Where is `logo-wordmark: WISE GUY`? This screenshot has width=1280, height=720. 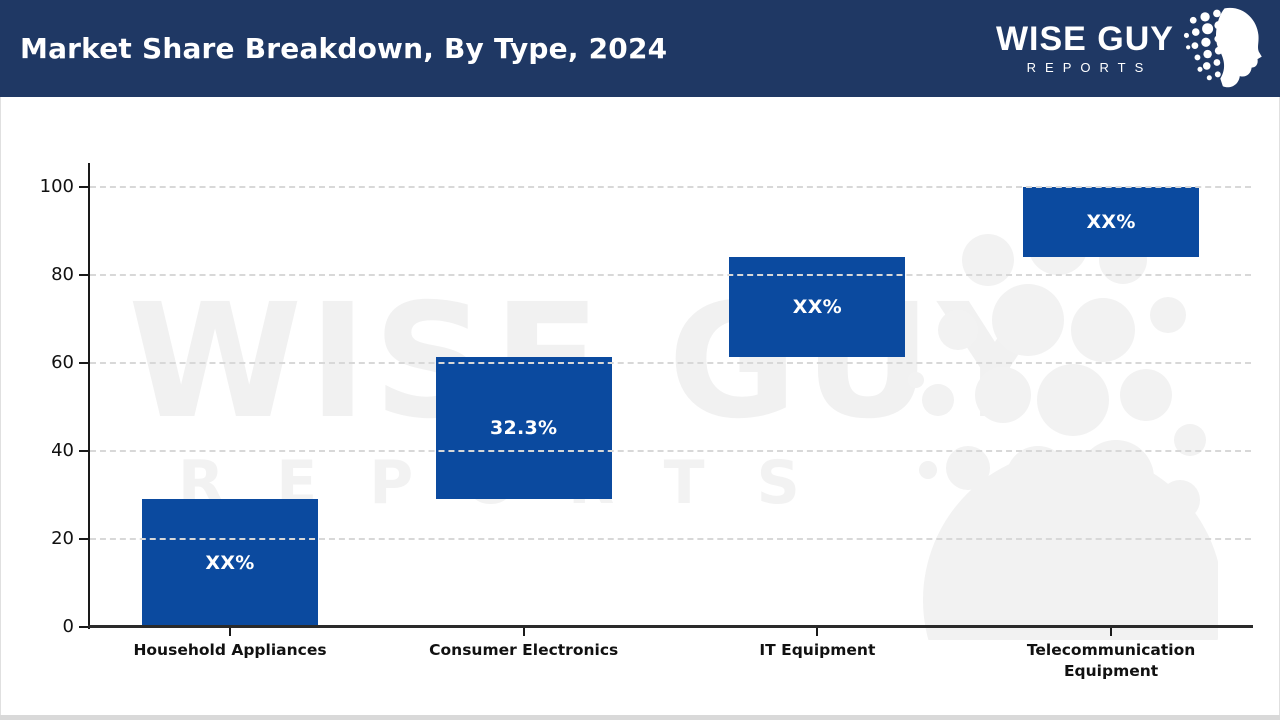
logo-wordmark: WISE GUY is located at coordinates (1084, 39).